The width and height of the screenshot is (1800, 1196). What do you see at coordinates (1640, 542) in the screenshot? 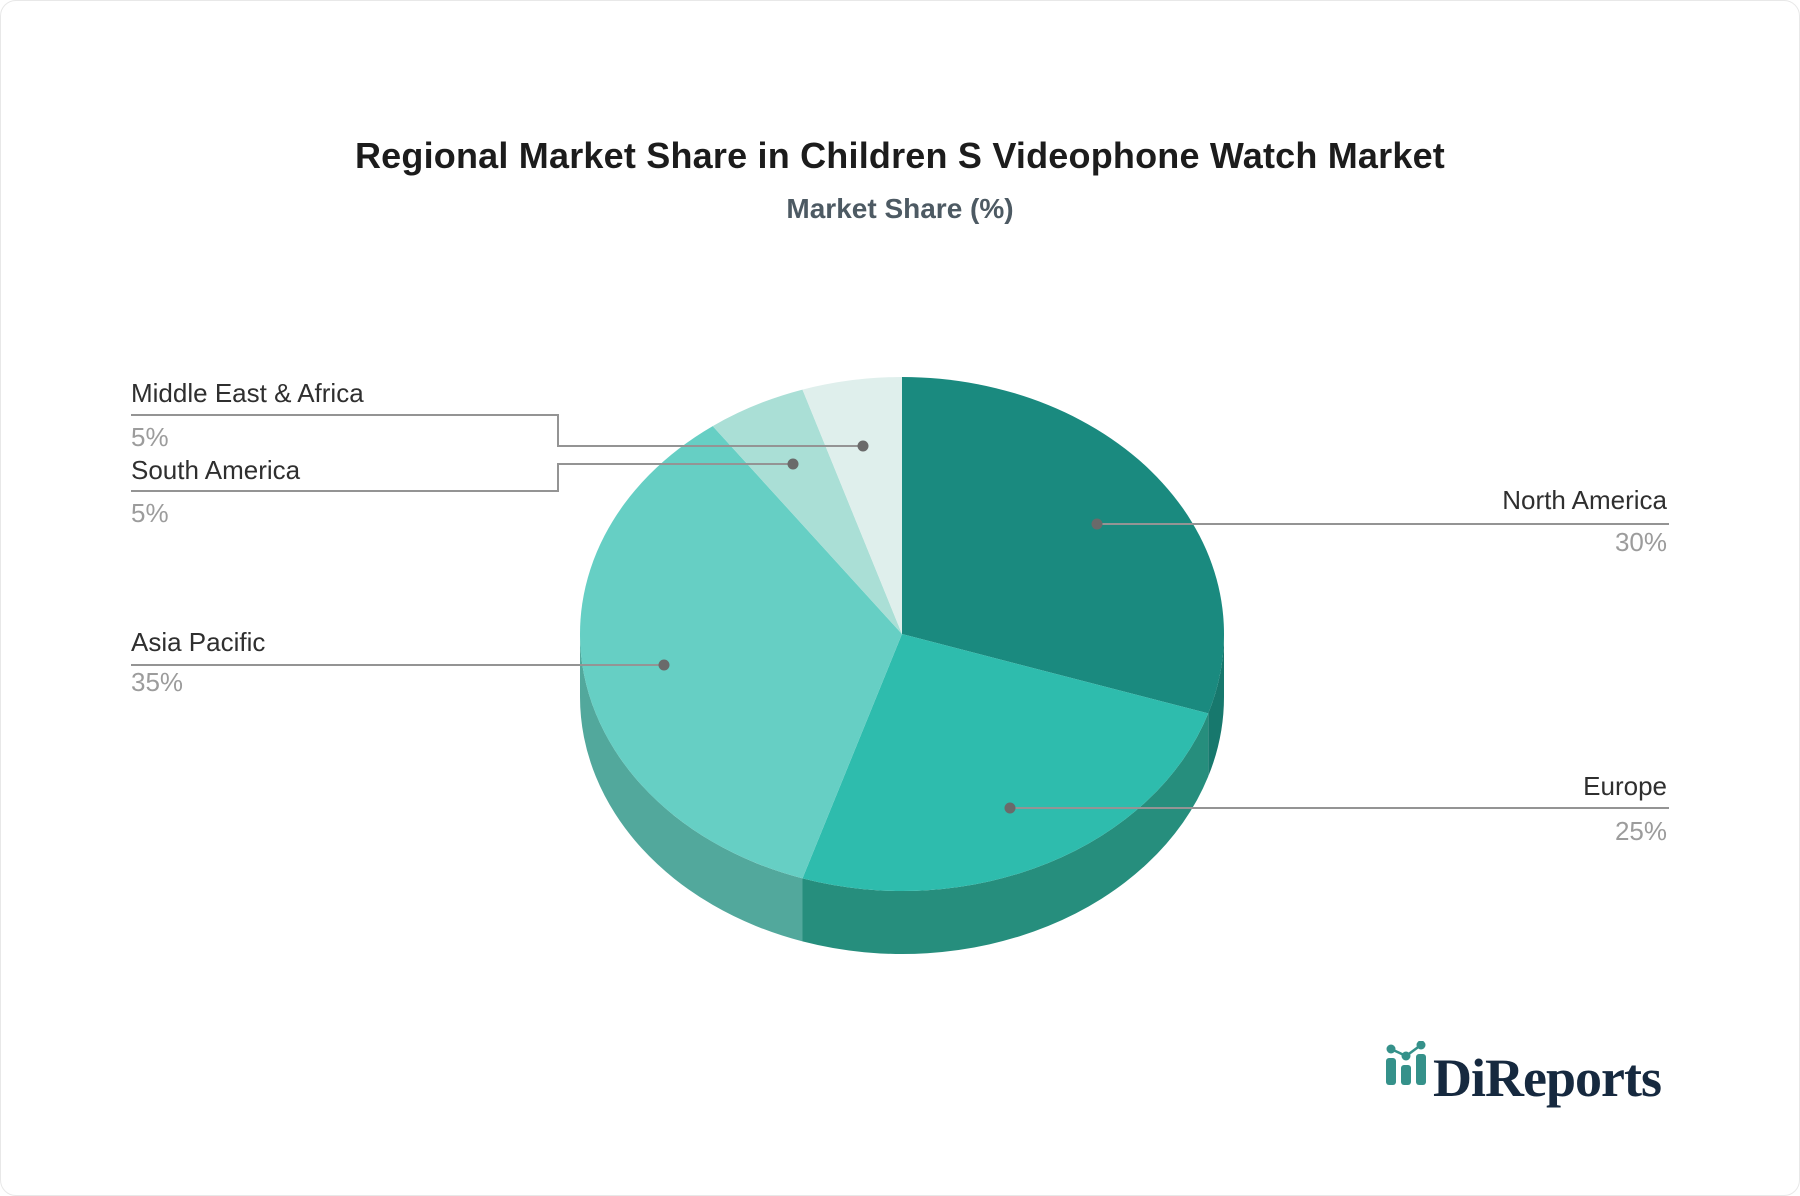
I see `slice-value-north-america: 30%` at bounding box center [1640, 542].